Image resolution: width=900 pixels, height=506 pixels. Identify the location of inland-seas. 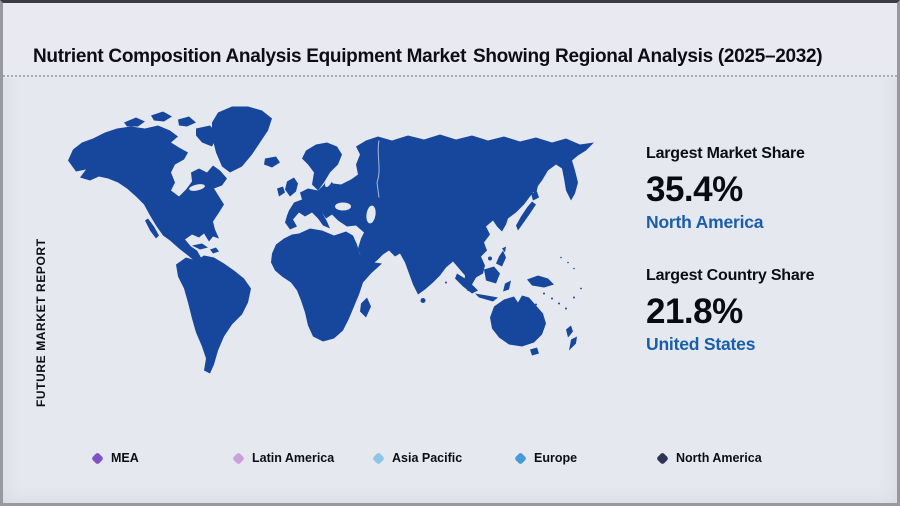
(282, 199).